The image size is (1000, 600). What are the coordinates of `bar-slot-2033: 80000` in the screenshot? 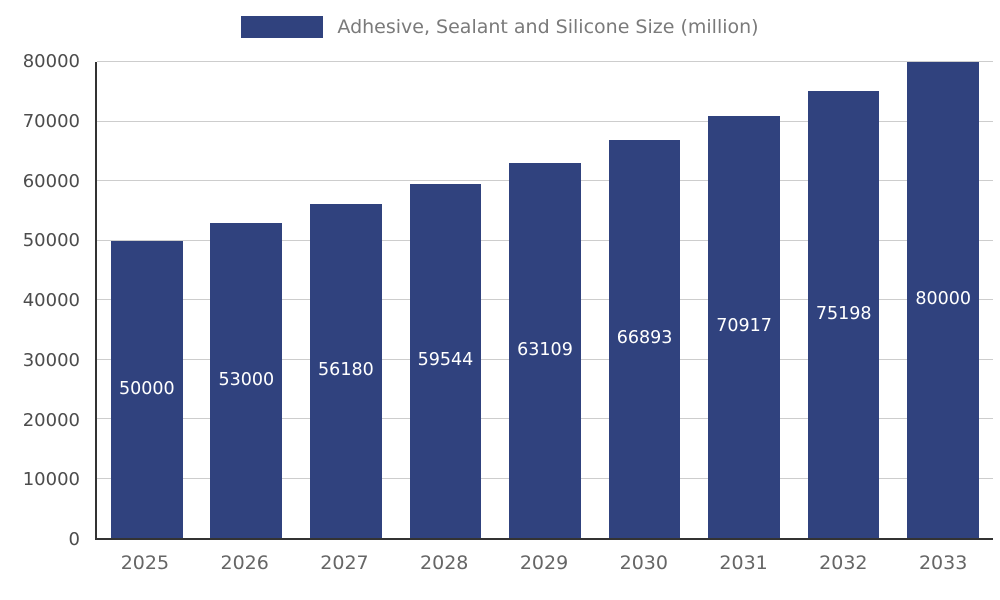 It's located at (943, 300).